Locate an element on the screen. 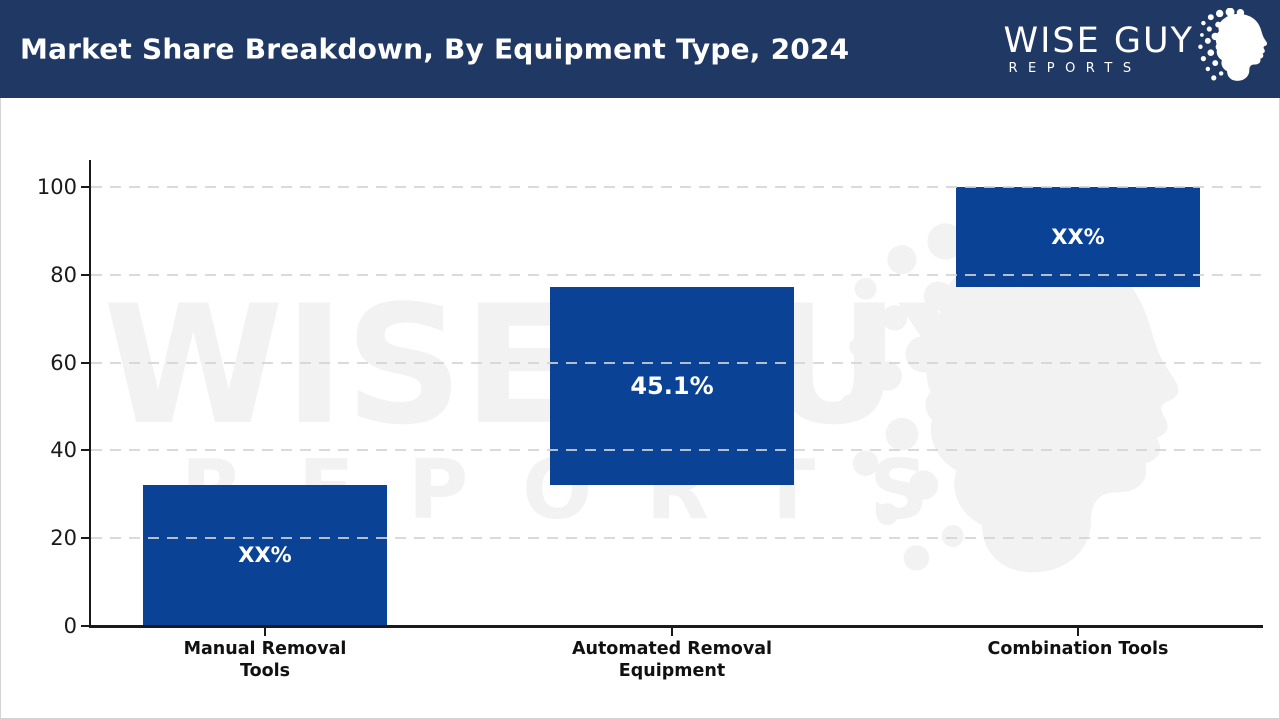  x-axis-line is located at coordinates (676, 626).